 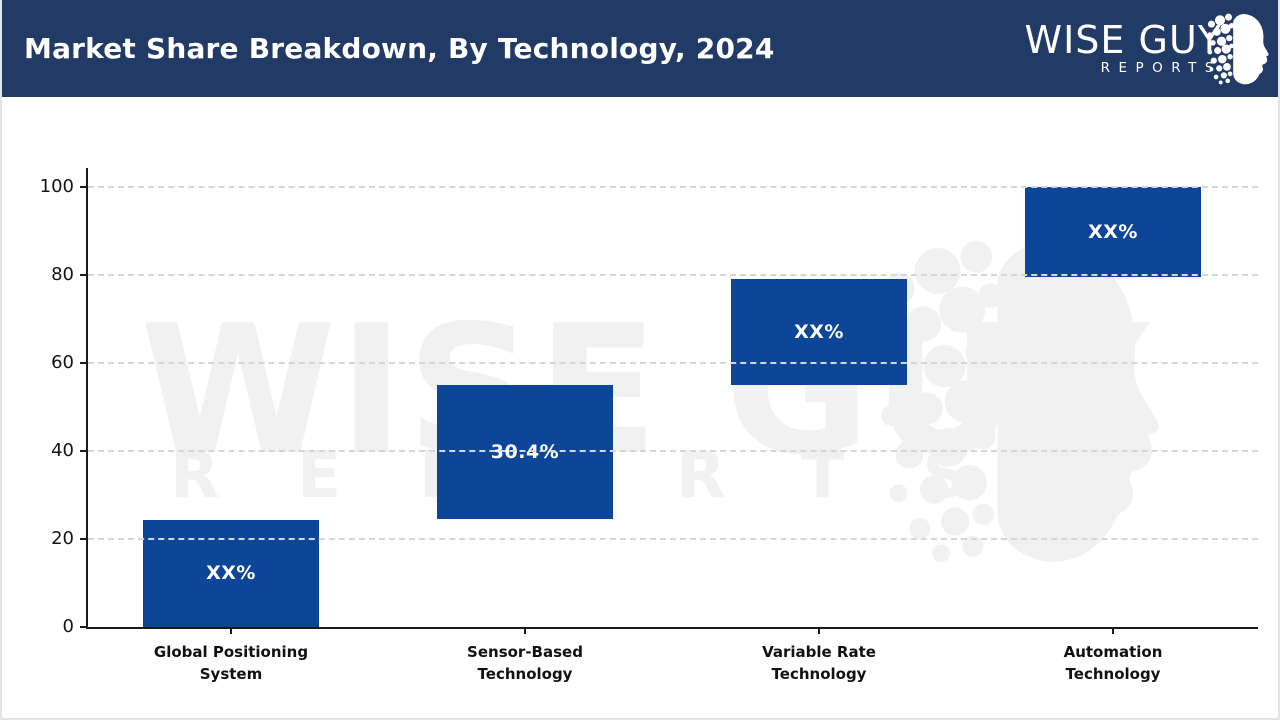 What do you see at coordinates (1161, 68) in the screenshot?
I see `logo-reports-text: REPORTS` at bounding box center [1161, 68].